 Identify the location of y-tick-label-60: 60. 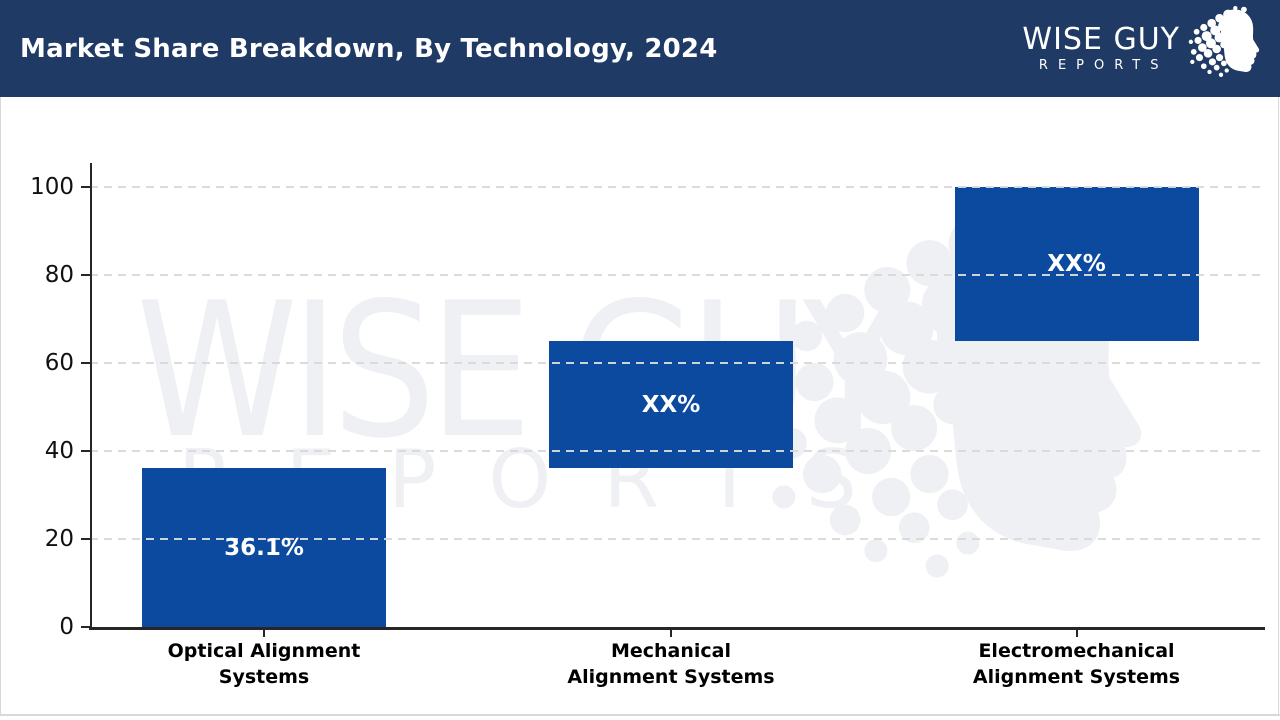
(59, 363).